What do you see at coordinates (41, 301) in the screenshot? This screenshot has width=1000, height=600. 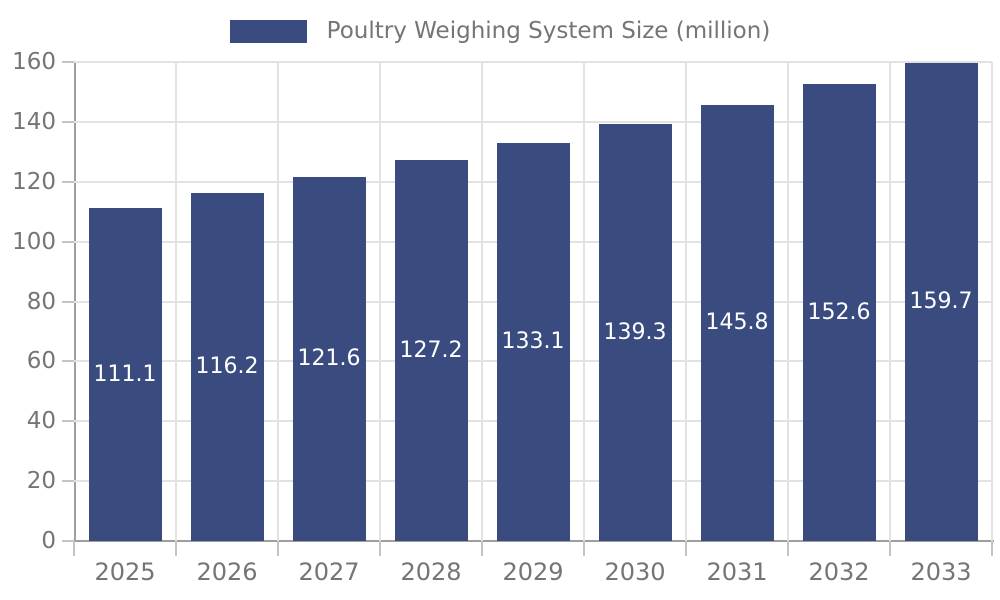 I see `y-tick-label: 80` at bounding box center [41, 301].